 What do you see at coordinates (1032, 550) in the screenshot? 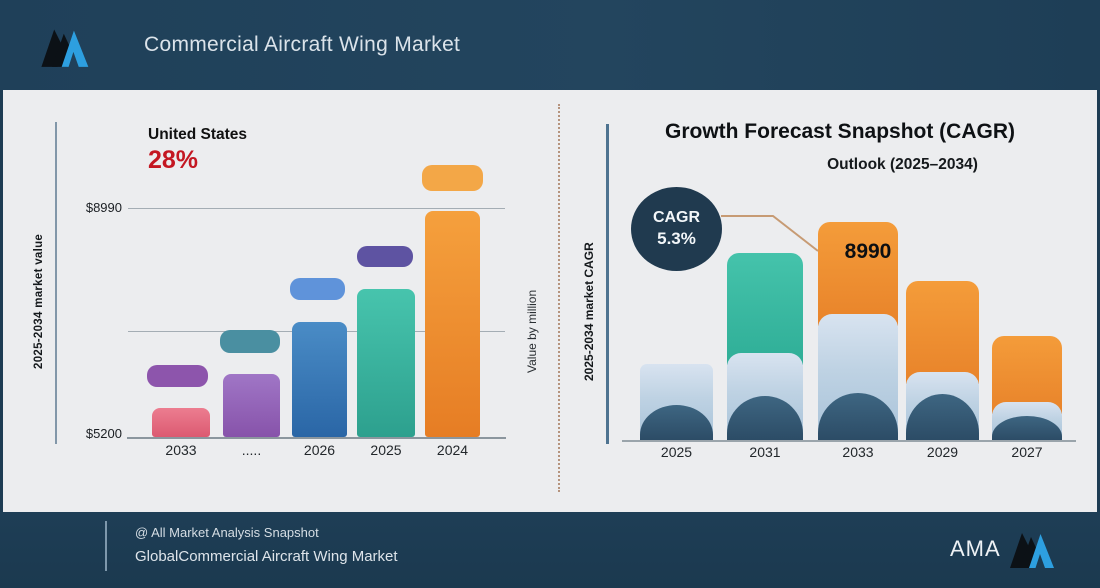
I see `footer-ama-logo-icon` at bounding box center [1032, 550].